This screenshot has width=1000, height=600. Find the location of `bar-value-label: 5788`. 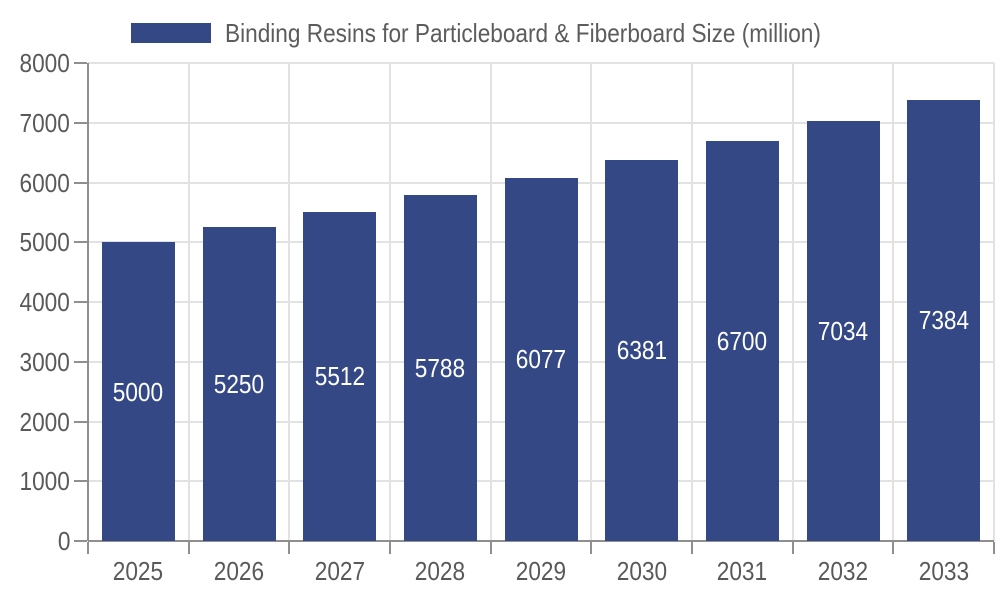

bar-value-label: 5788 is located at coordinates (440, 368).